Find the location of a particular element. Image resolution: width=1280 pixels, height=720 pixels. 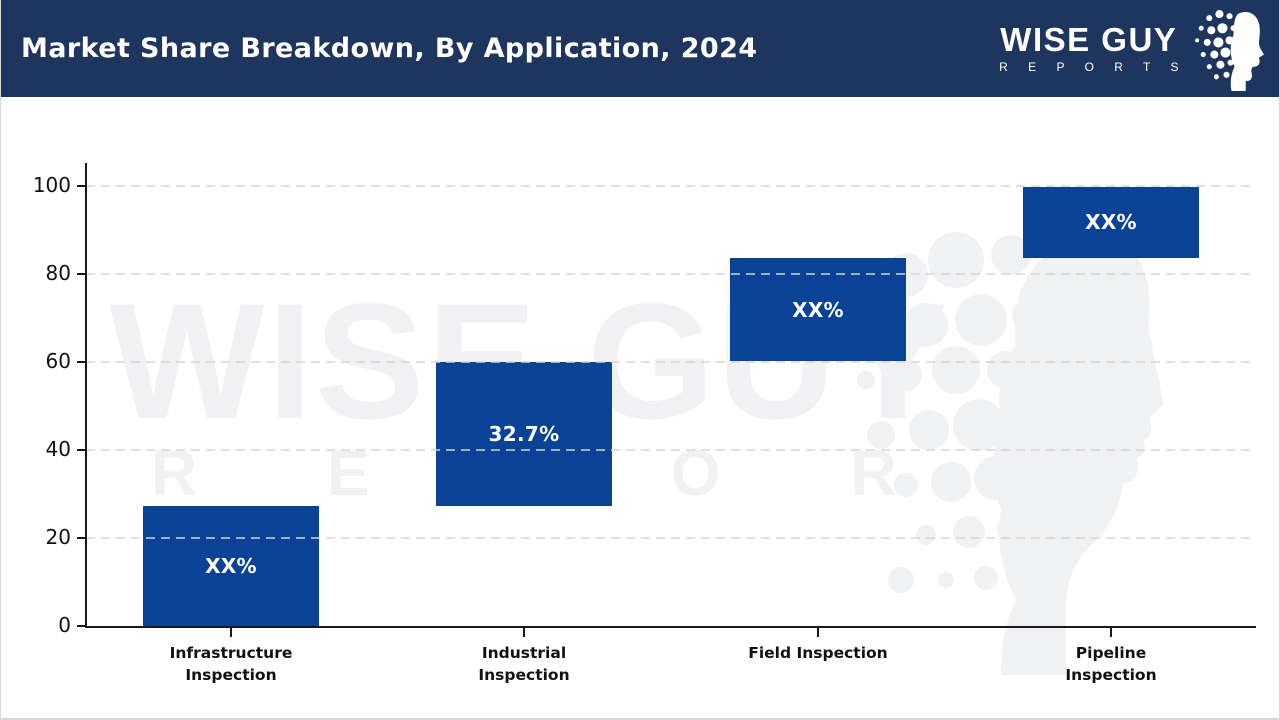

y-tick-label: 40 is located at coordinates (58, 449).